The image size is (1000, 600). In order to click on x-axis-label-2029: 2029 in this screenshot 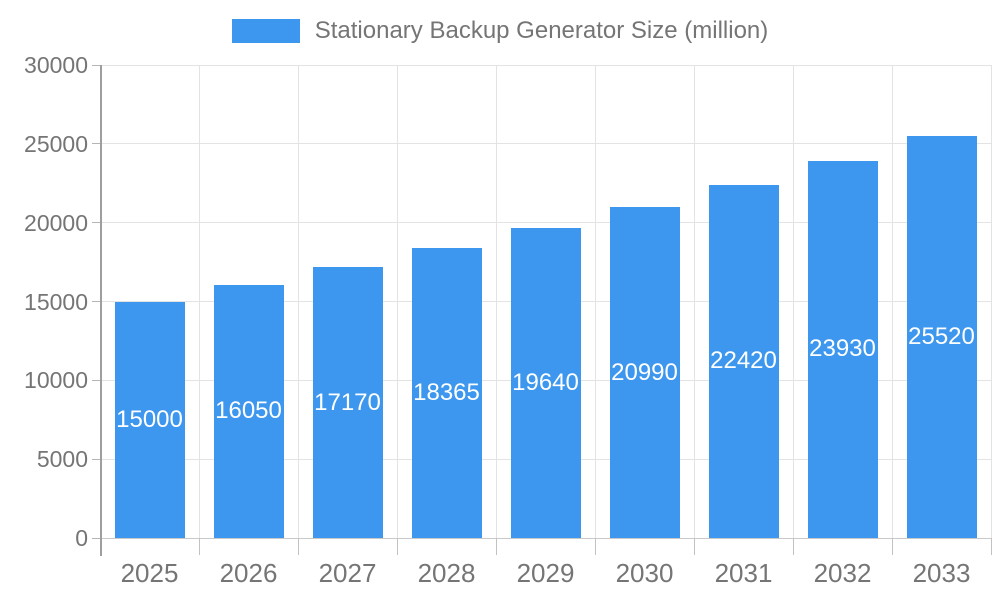, I will do `click(545, 573)`.